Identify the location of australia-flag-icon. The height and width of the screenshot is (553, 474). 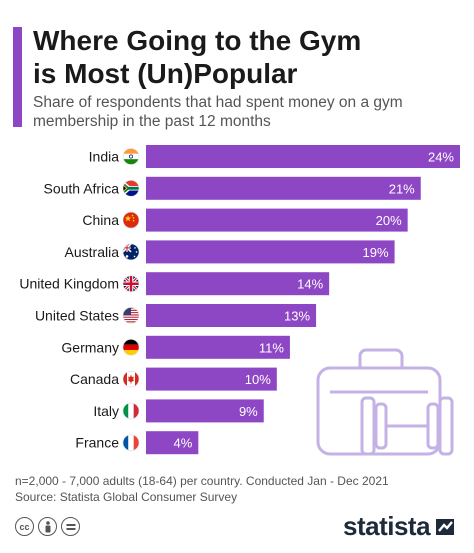
(131, 252).